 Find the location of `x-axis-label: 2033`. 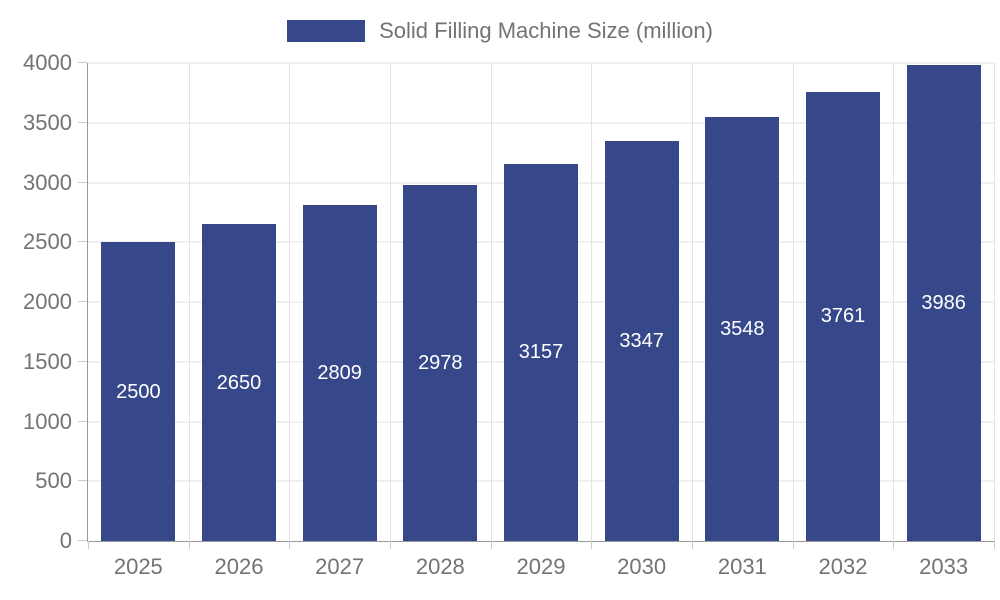

x-axis-label: 2033 is located at coordinates (944, 566).